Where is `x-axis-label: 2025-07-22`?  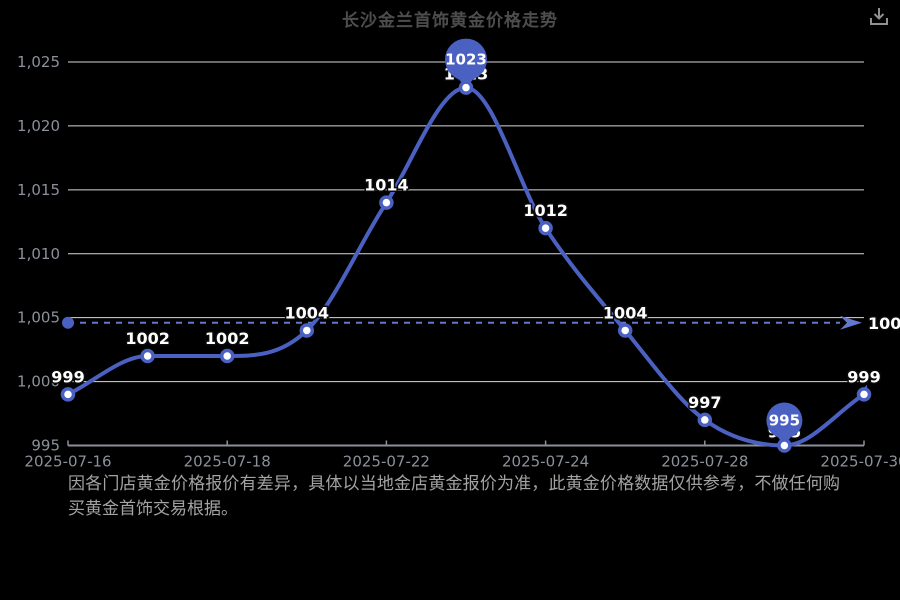
x-axis-label: 2025-07-22 is located at coordinates (386, 462).